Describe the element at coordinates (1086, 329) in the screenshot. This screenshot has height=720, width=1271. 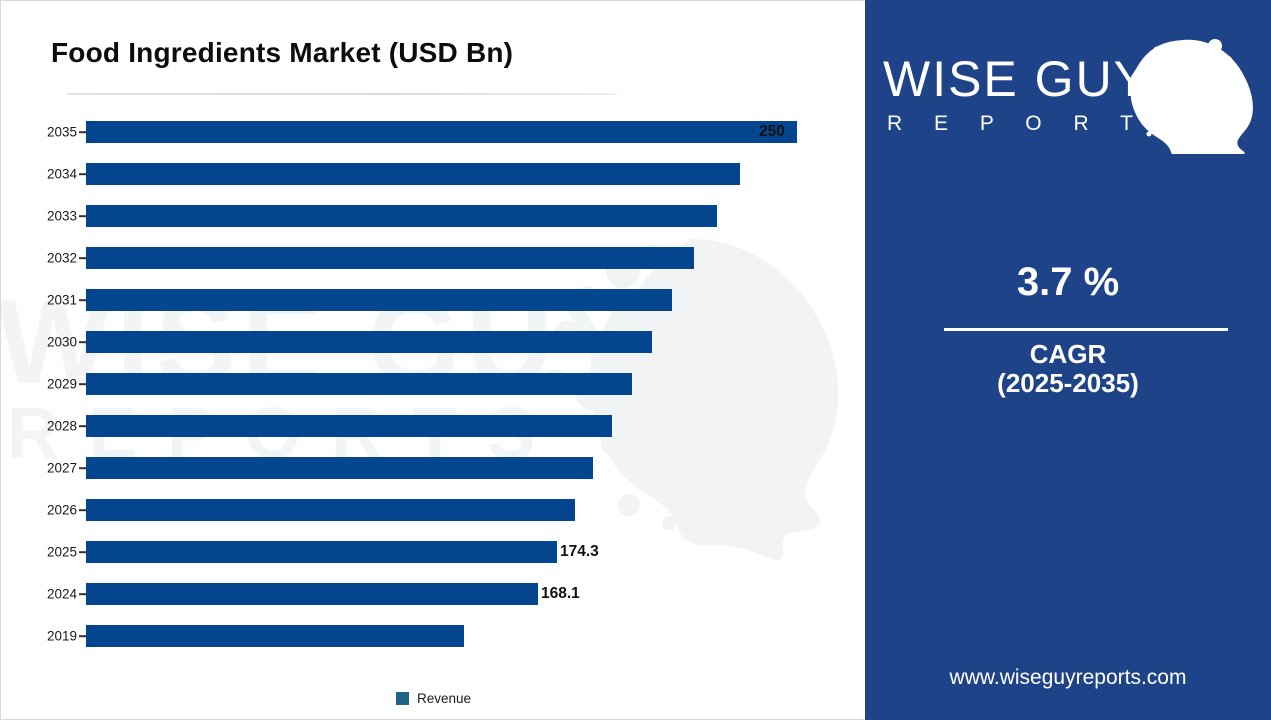
I see `cagr-divider` at that location.